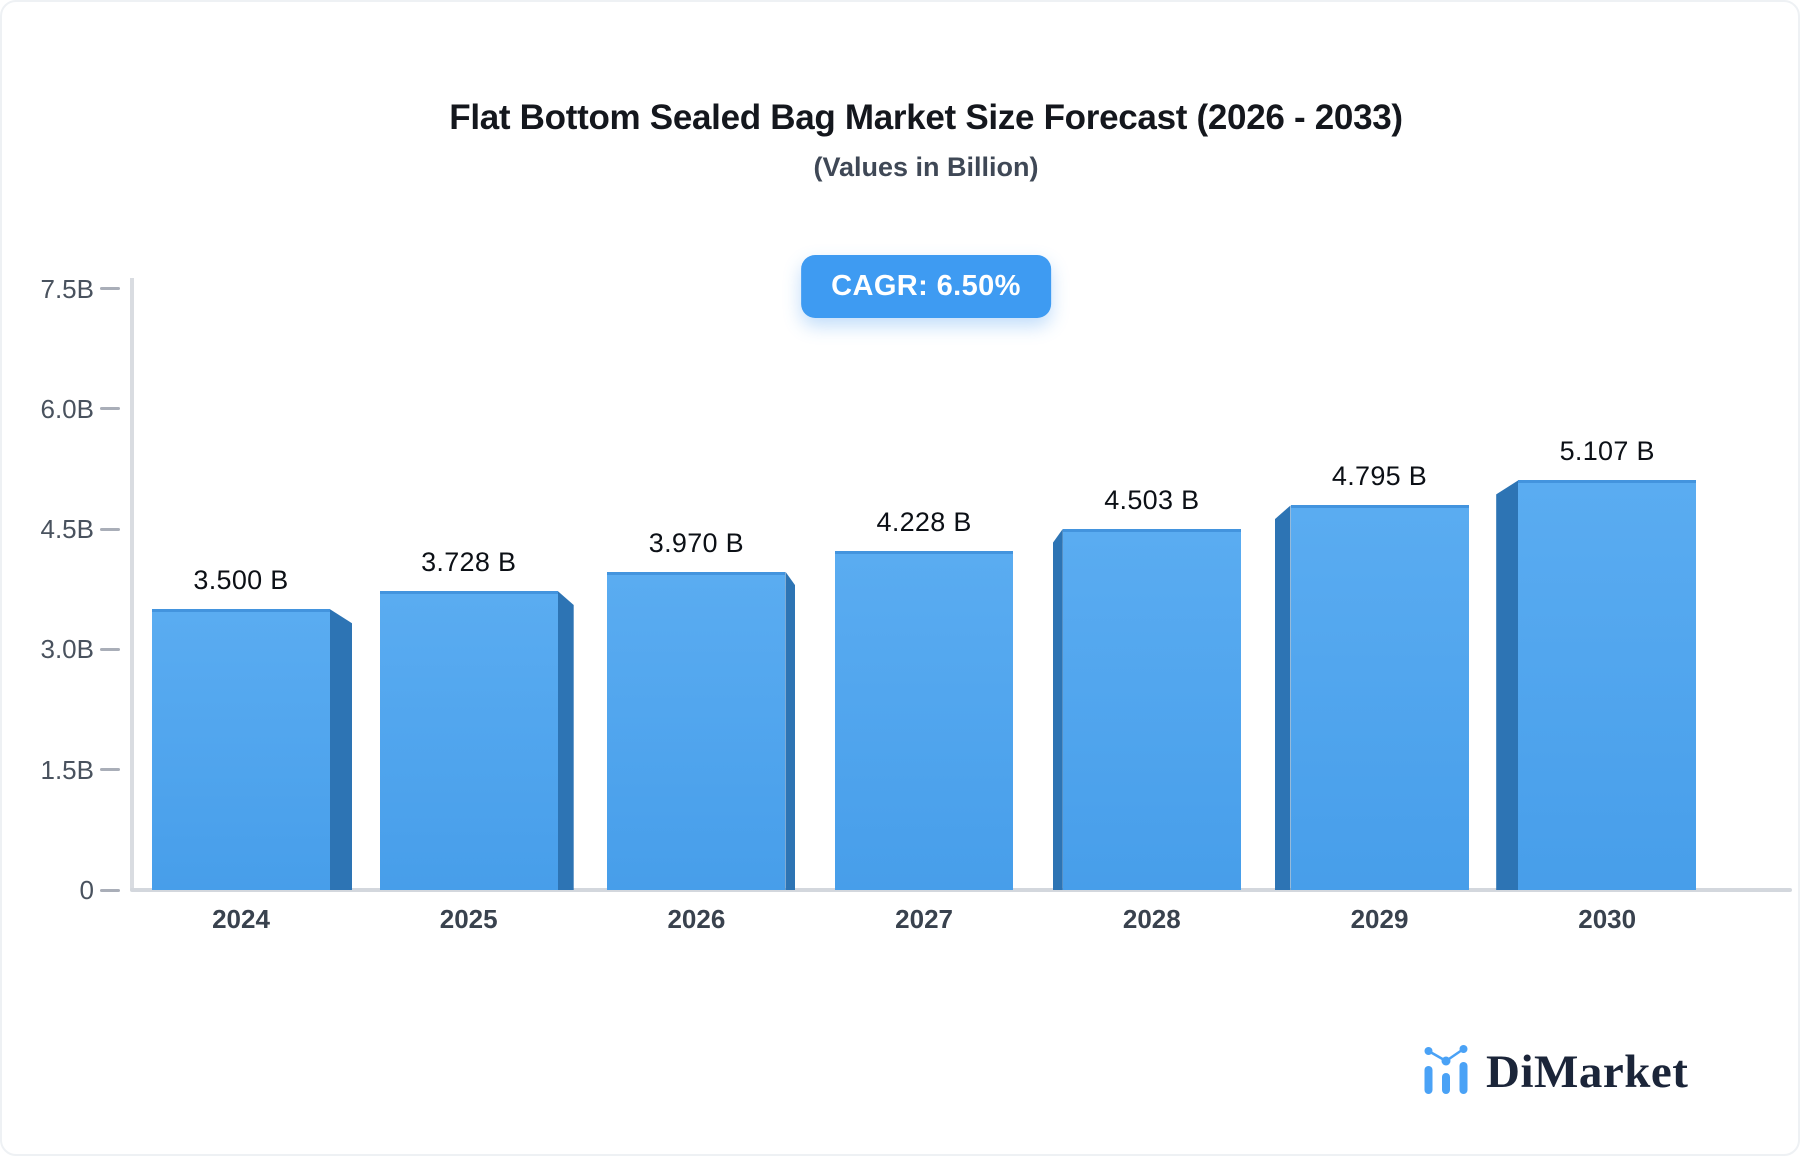 The width and height of the screenshot is (1800, 1156). Describe the element at coordinates (961, 890) in the screenshot. I see `x-axis-line` at that location.